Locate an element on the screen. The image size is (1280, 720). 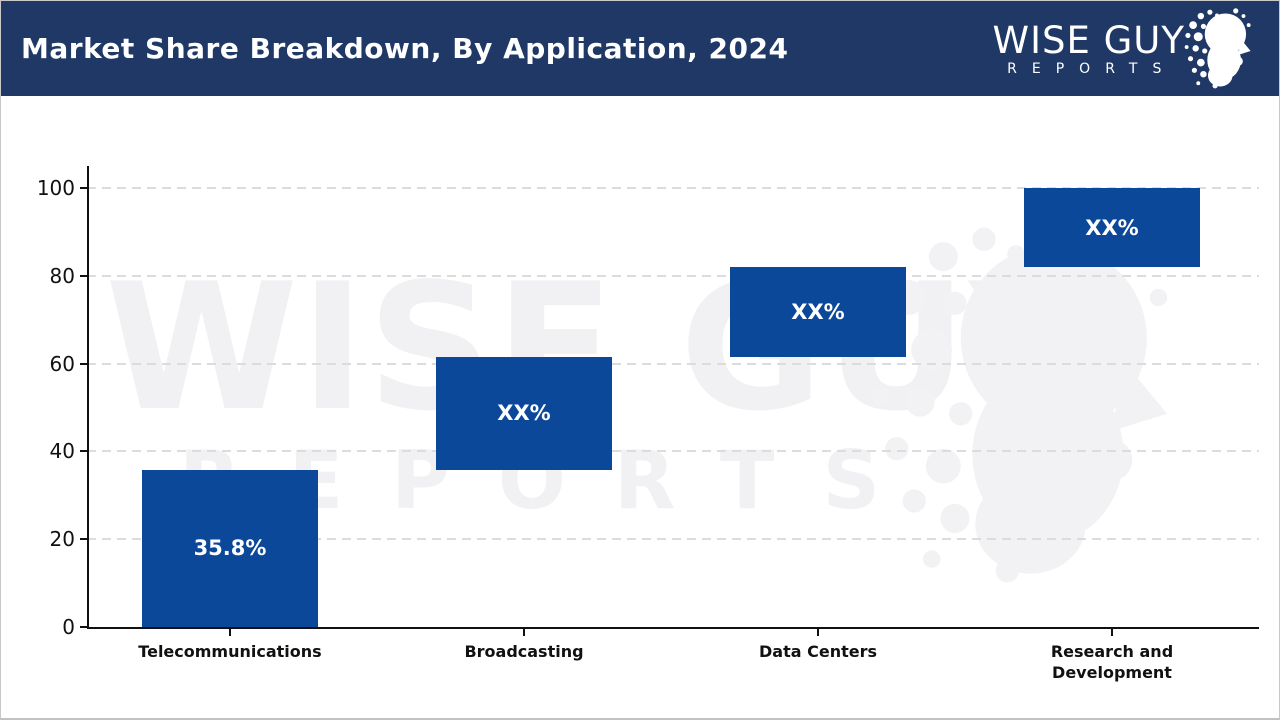
y-tick-label-80: 80 is located at coordinates (62, 275).